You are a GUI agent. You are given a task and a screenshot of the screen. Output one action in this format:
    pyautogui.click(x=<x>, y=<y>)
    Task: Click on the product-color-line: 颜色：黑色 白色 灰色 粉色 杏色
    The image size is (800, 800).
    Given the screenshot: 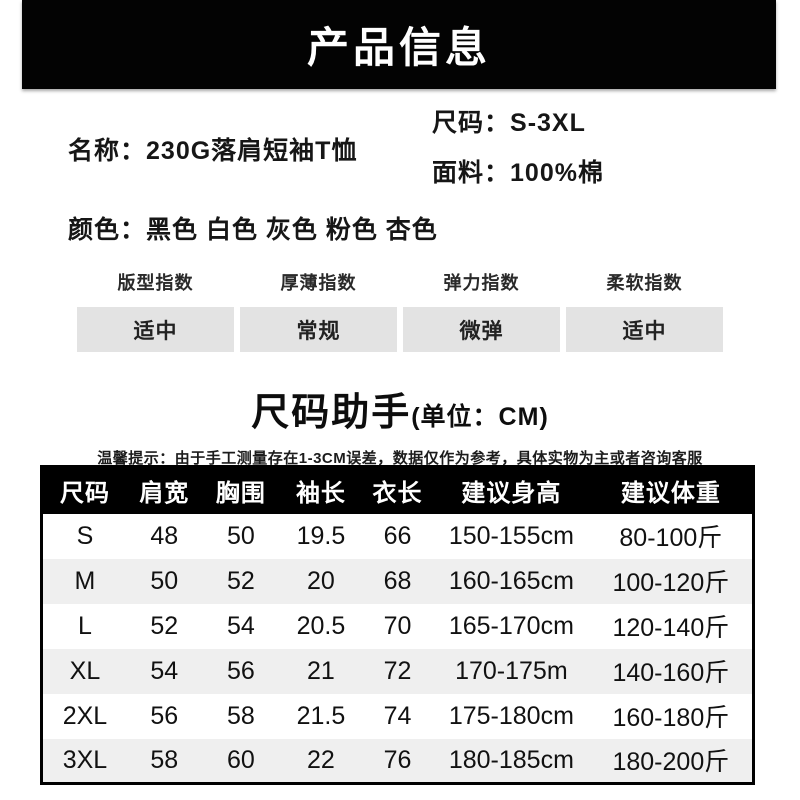 What is the action you would take?
    pyautogui.click(x=253, y=228)
    